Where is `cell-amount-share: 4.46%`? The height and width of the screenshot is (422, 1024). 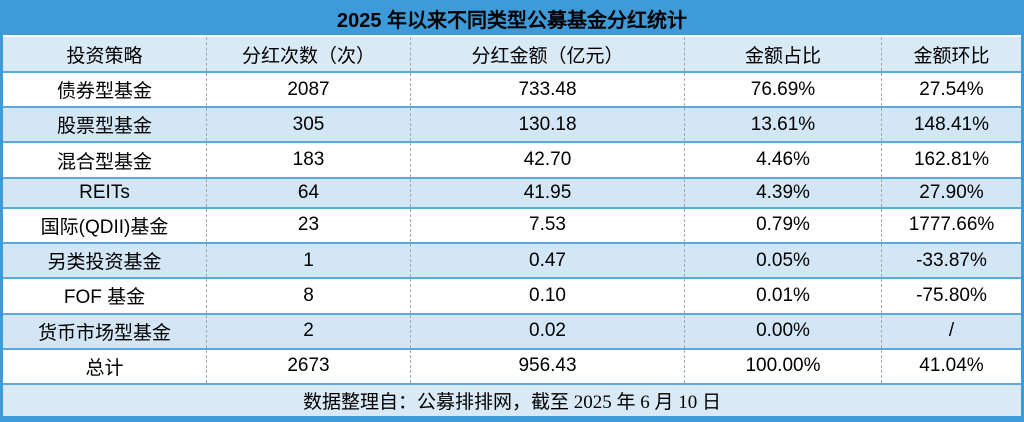
cell-amount-share: 4.46% is located at coordinates (782, 160).